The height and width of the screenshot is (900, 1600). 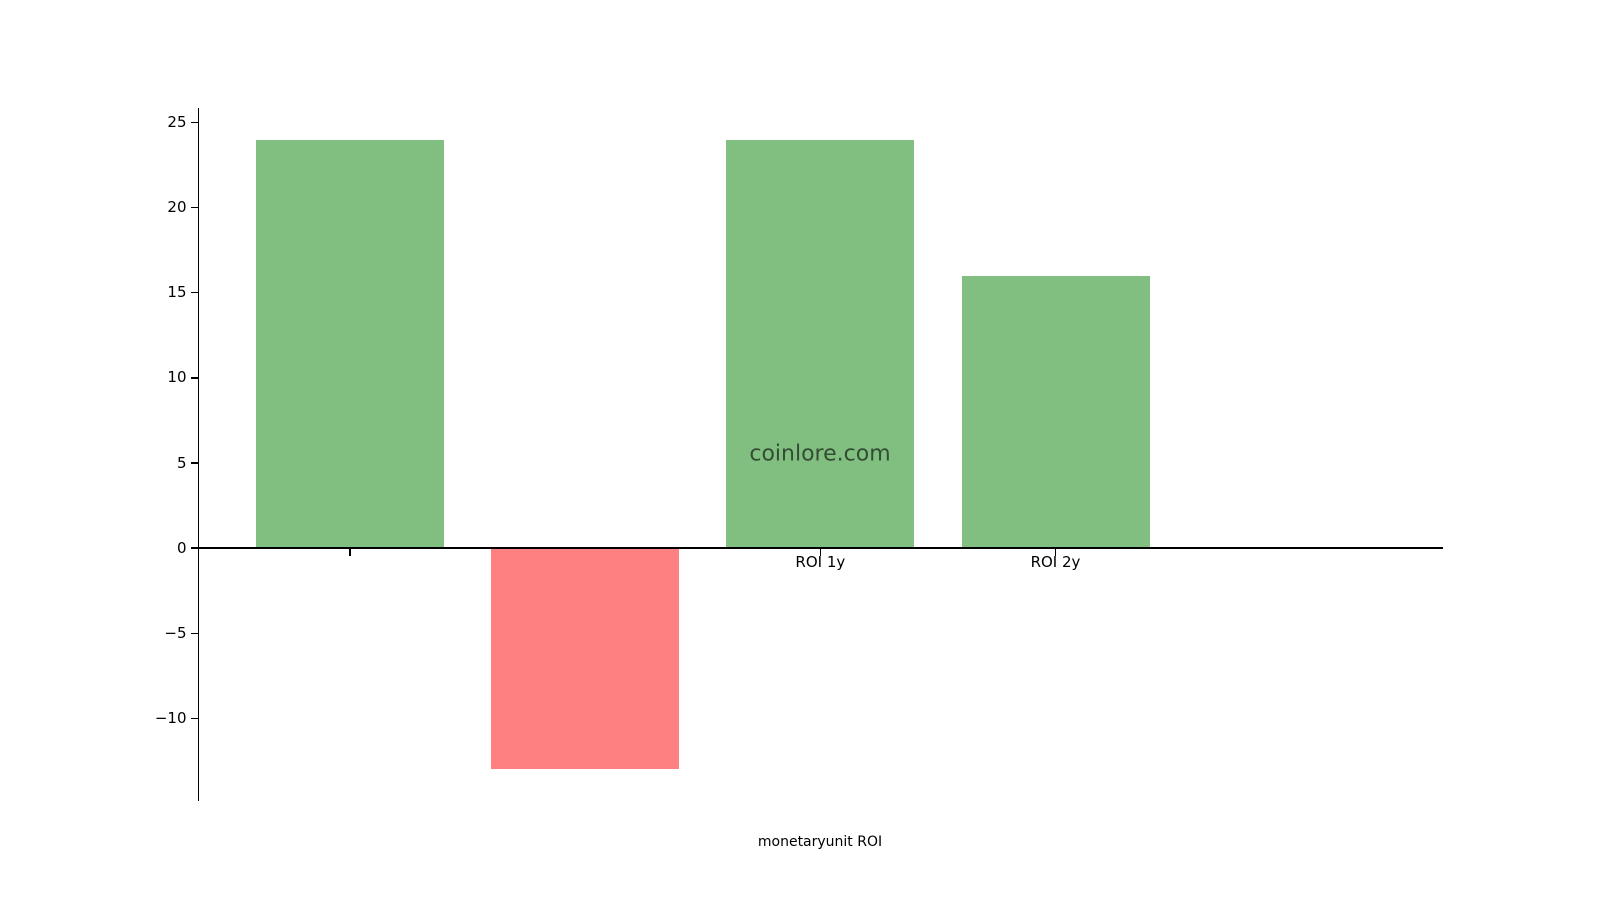 I want to click on y-tick-label: 15, so click(x=177, y=292).